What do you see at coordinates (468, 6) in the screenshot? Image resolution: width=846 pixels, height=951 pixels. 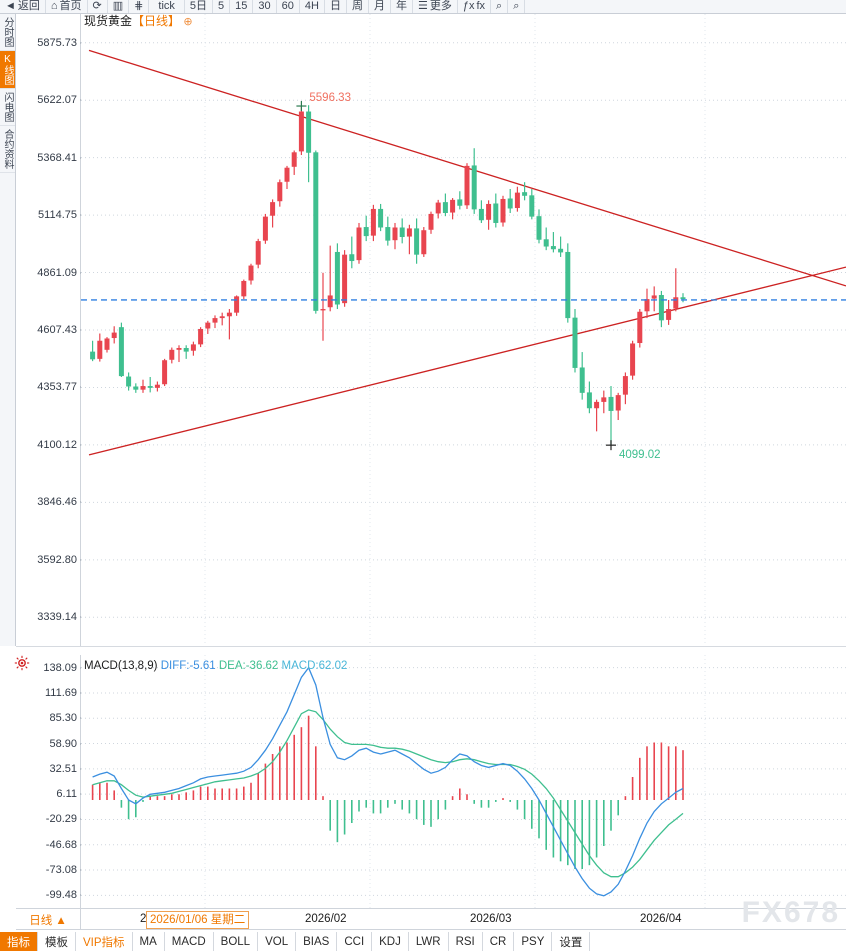 I see `fx-icon: ƒx` at bounding box center [468, 6].